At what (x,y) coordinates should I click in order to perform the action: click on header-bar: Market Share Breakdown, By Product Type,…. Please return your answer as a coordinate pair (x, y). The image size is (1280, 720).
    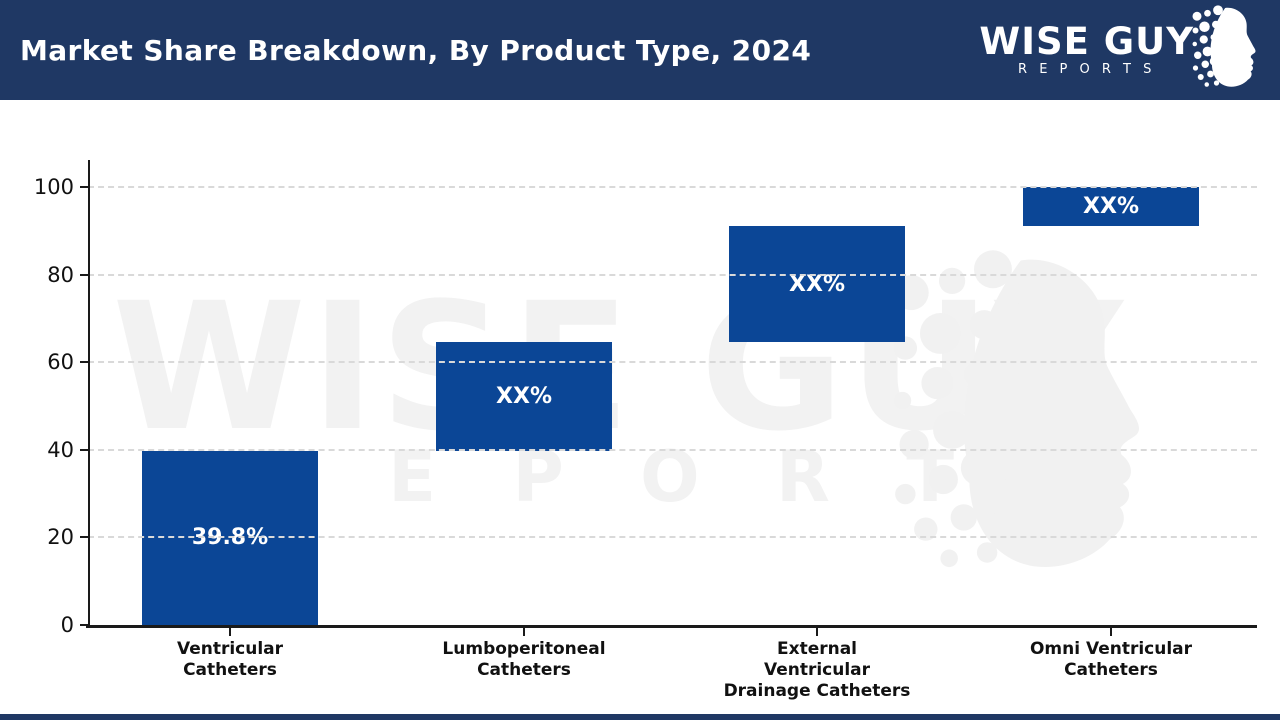
    Looking at the image, I should click on (640, 50).